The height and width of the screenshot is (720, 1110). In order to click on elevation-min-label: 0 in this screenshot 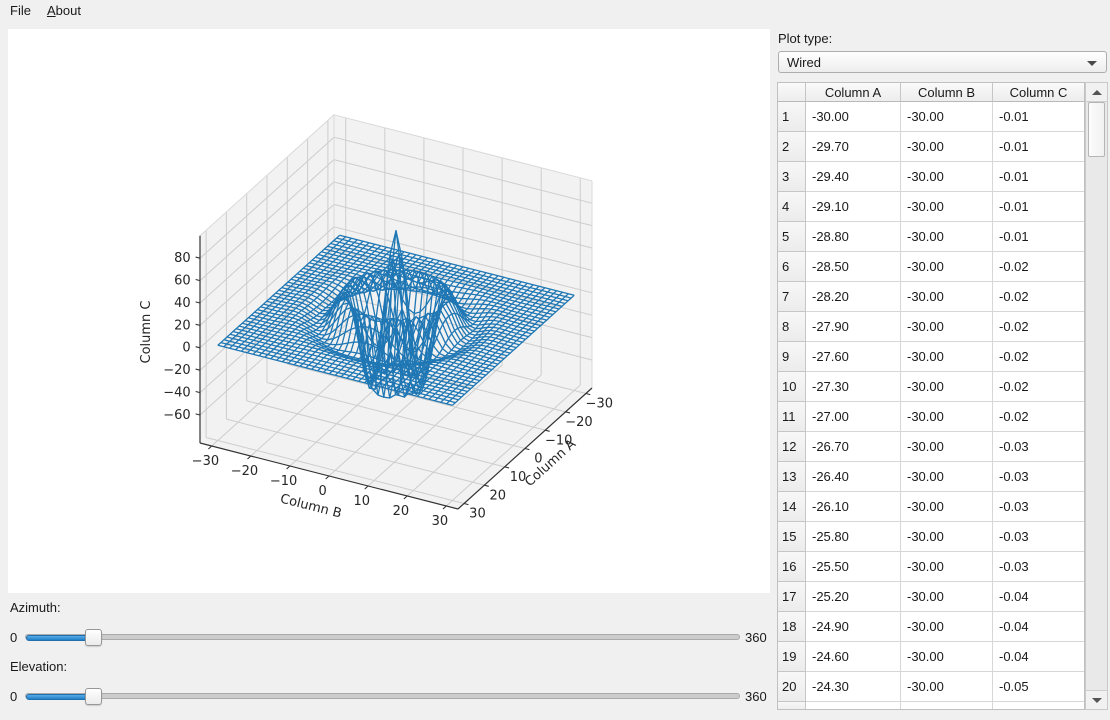, I will do `click(14, 696)`.